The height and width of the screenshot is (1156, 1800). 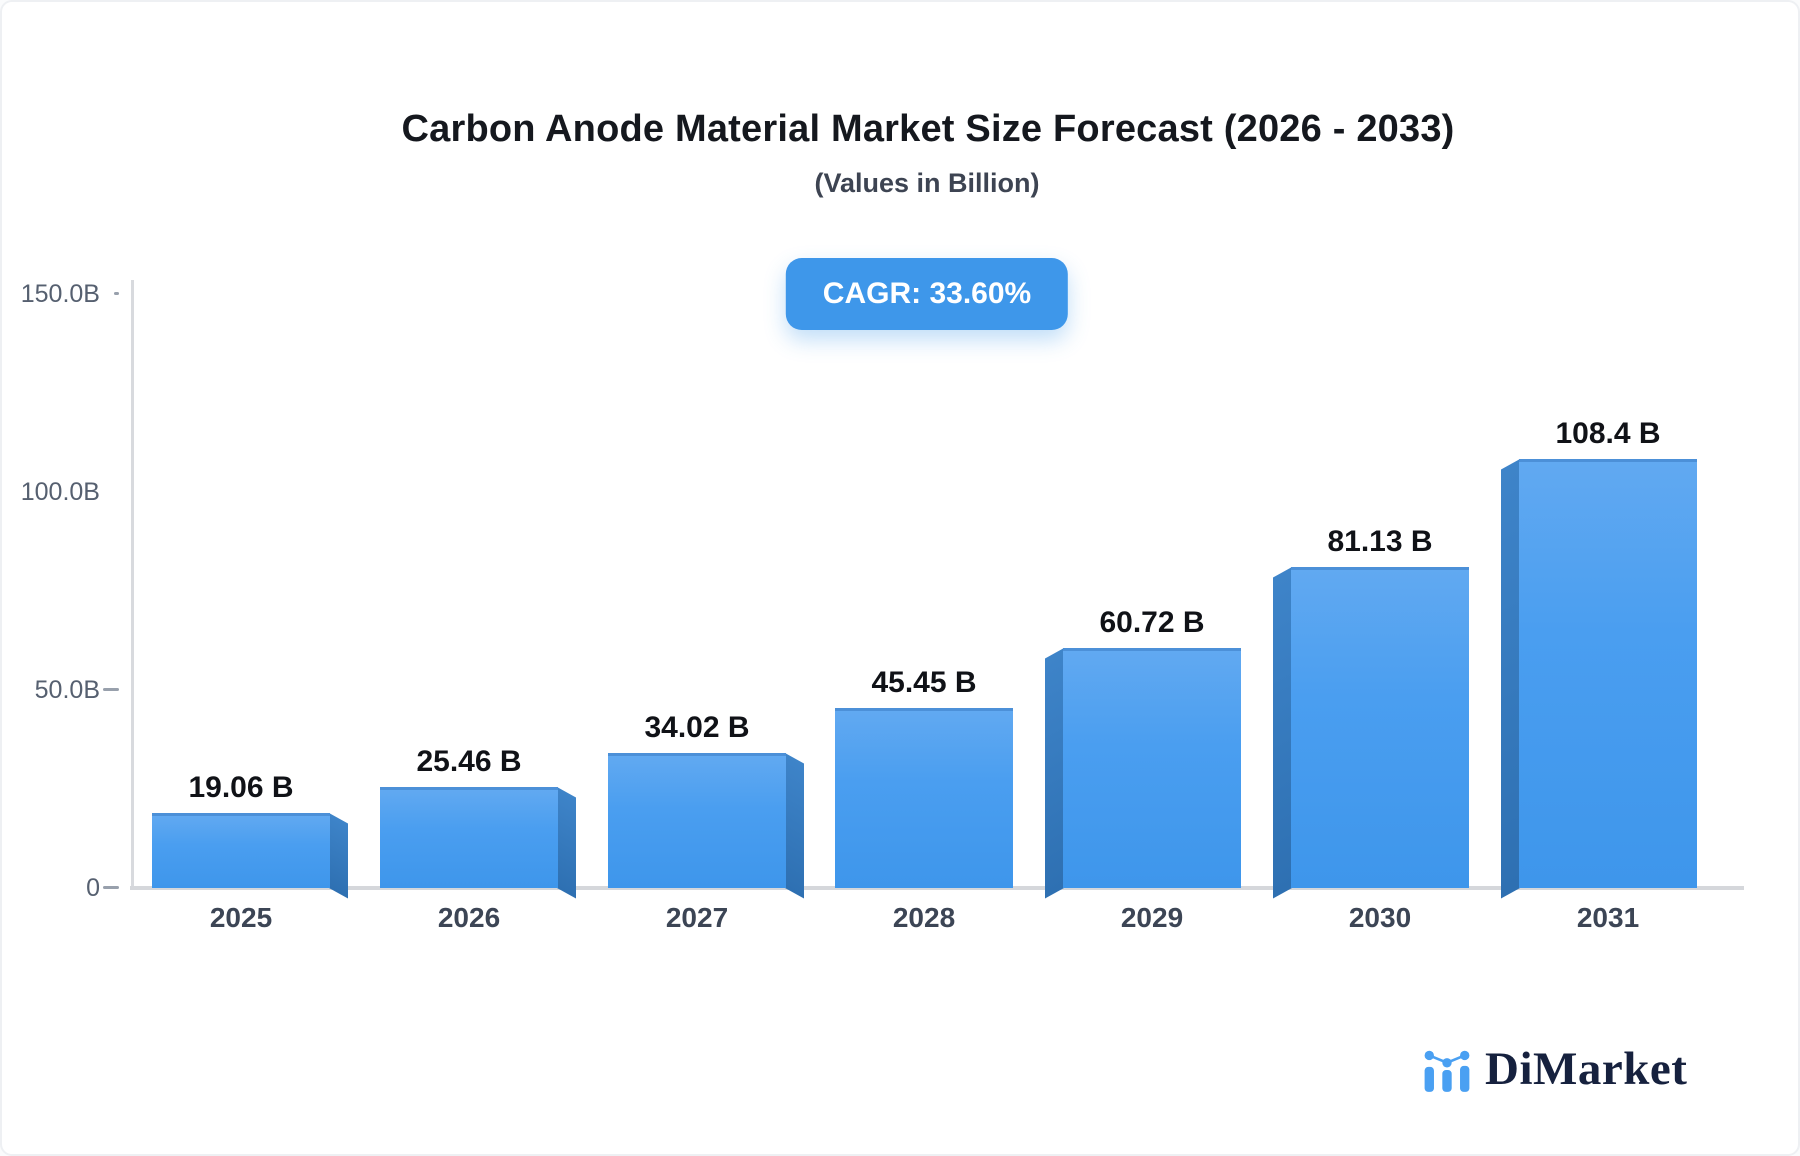 I want to click on bar-value-label-2029: 60.72 B, so click(x=1152, y=622).